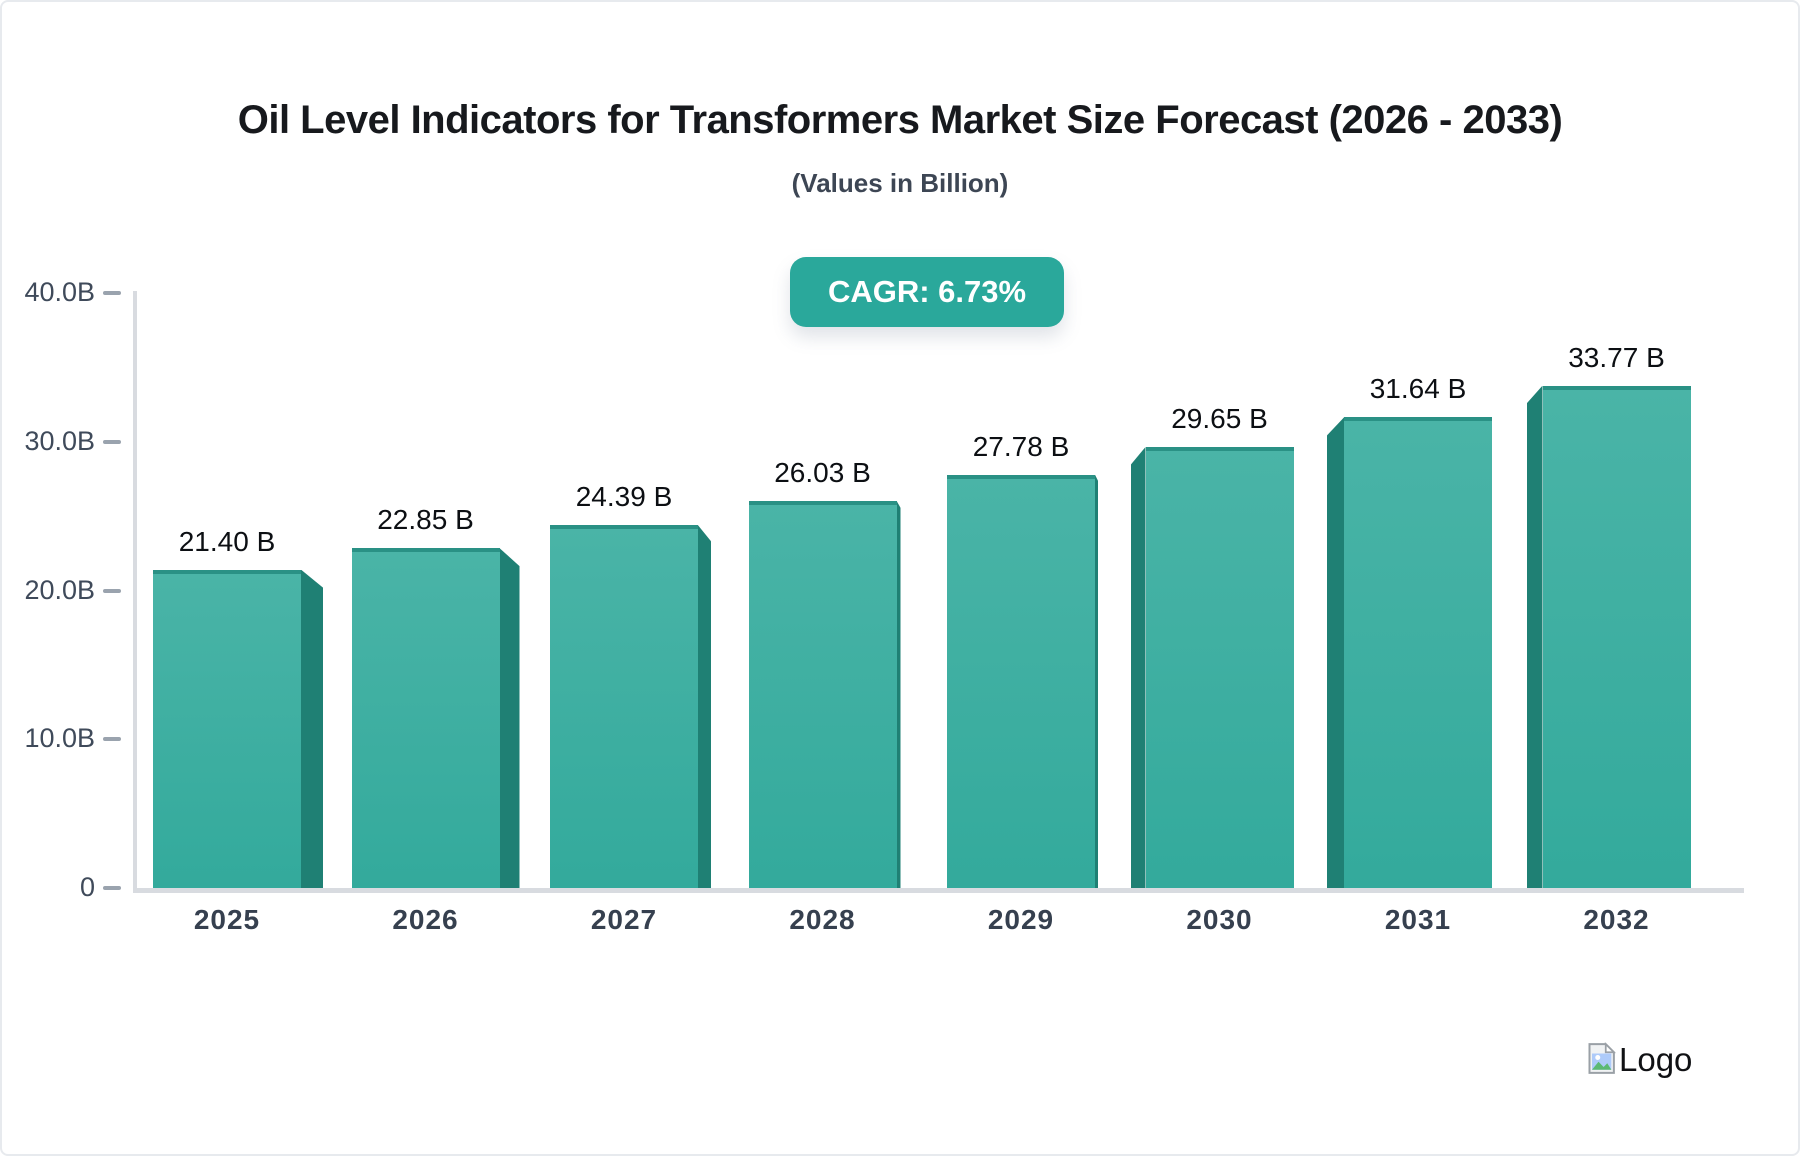 This screenshot has height=1156, width=1800. Describe the element at coordinates (822, 919) in the screenshot. I see `x-axis-category-label: 2028` at that location.